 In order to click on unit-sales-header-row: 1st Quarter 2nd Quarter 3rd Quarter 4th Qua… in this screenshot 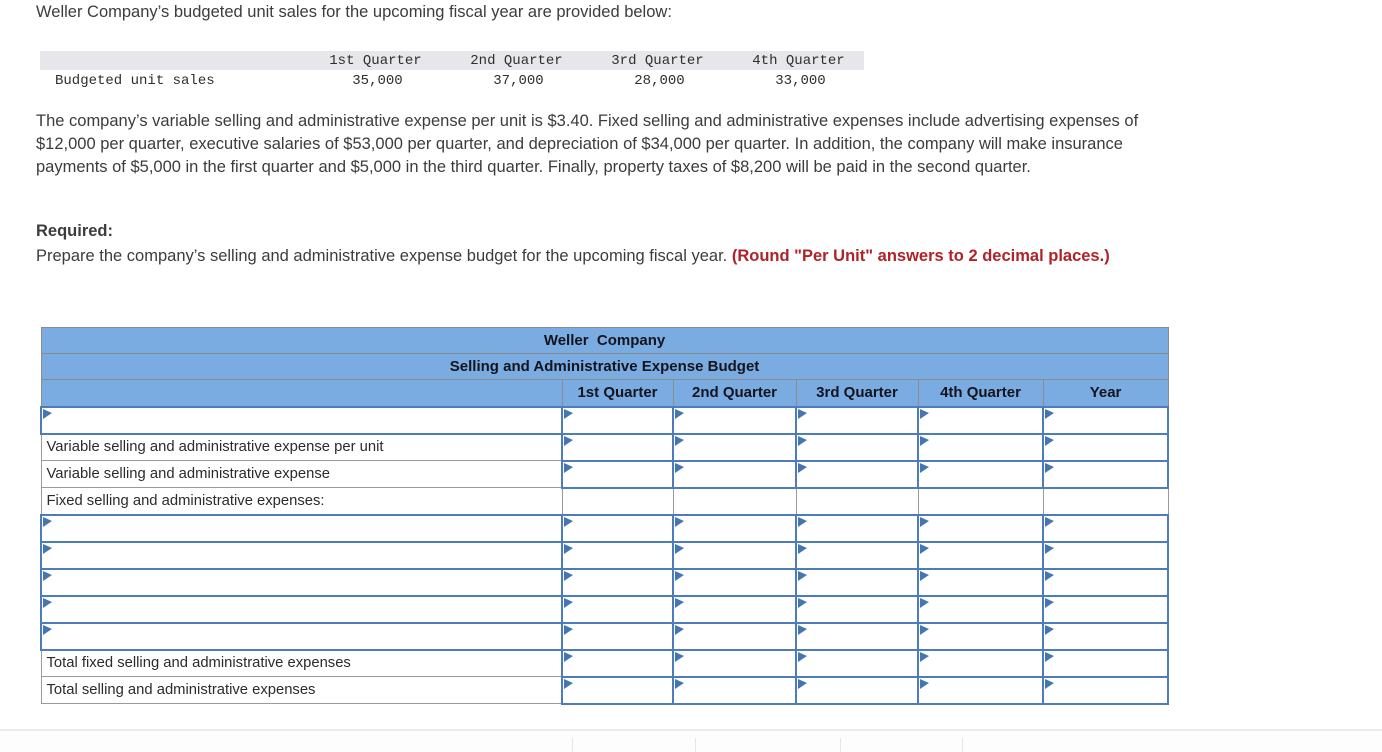, I will do `click(452, 60)`.